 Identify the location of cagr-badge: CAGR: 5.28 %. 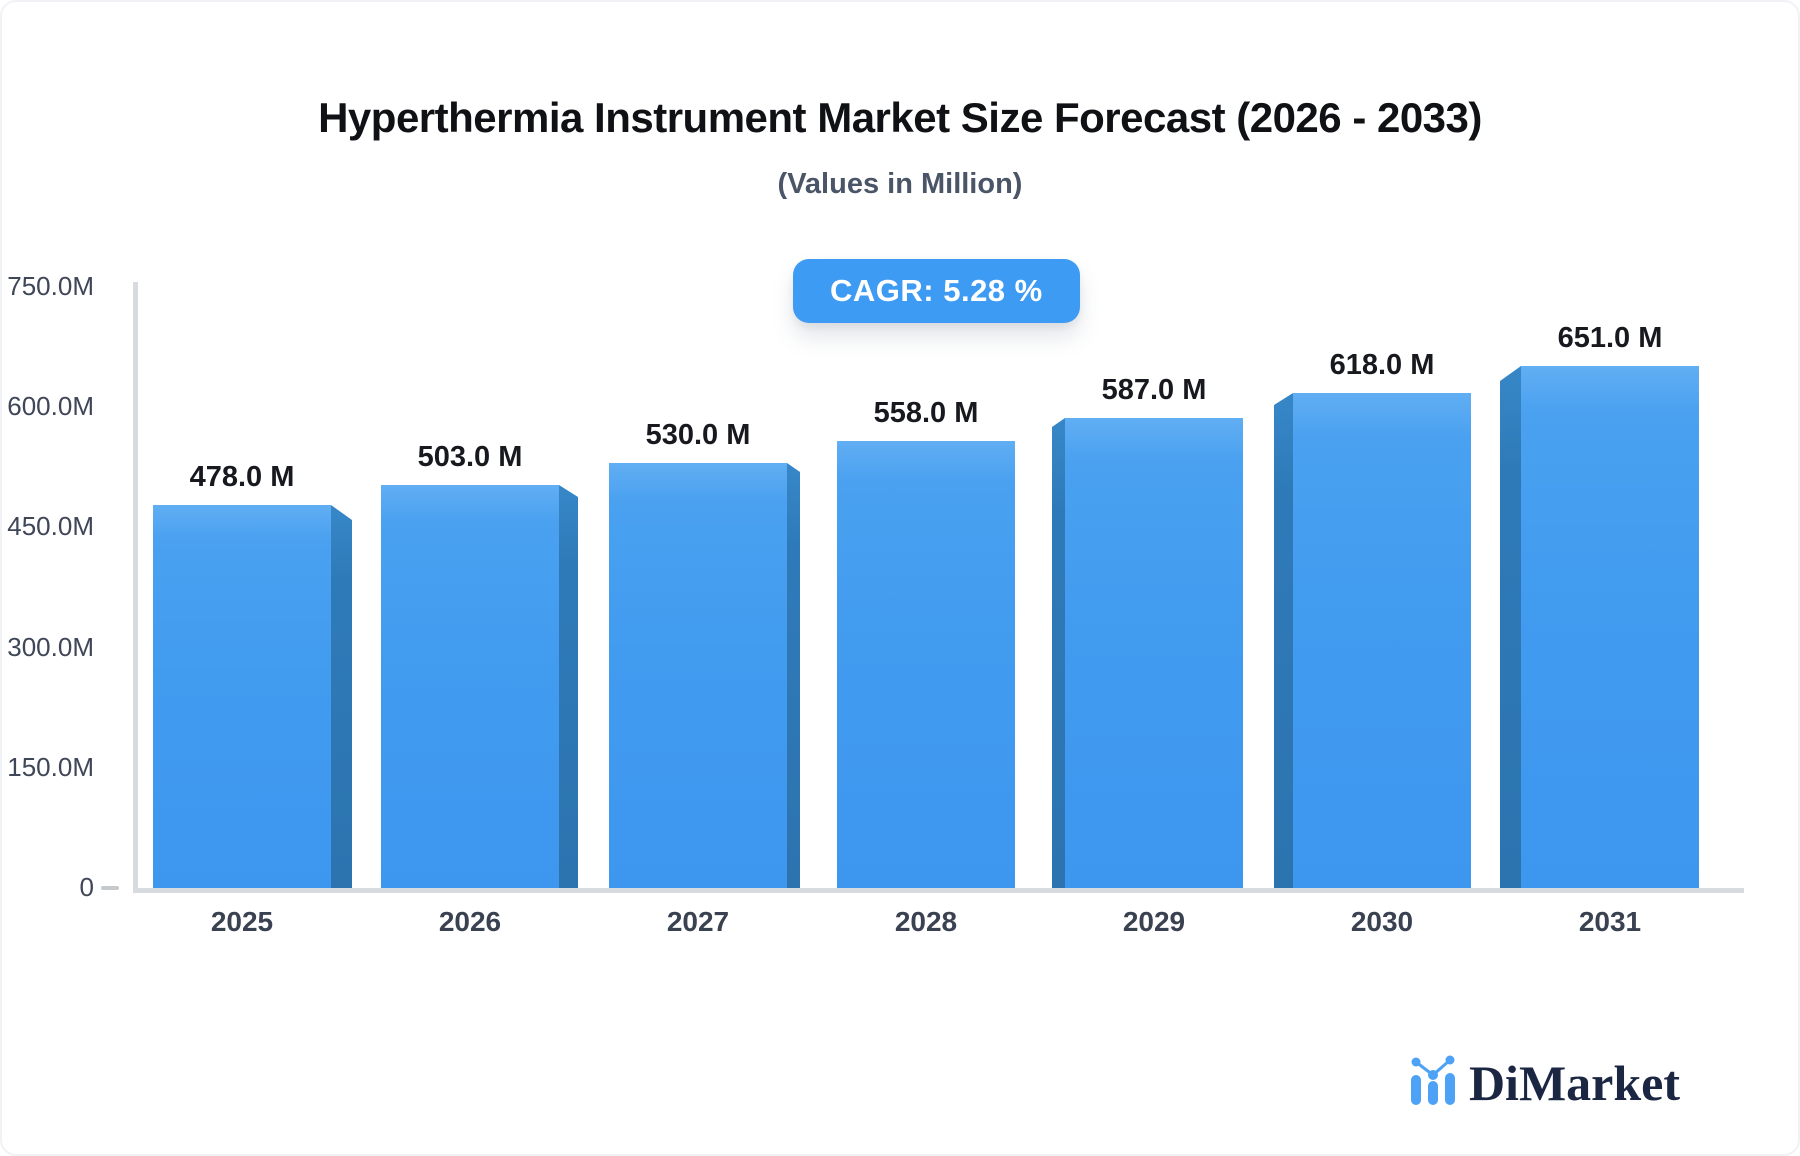
(936, 291).